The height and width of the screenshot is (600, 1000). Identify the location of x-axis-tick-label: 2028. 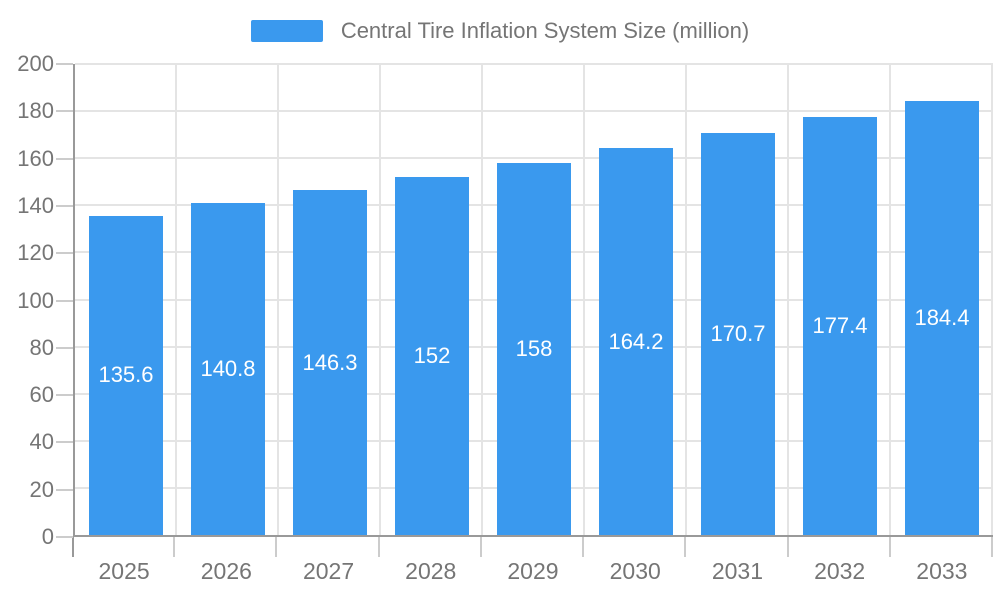
(431, 571).